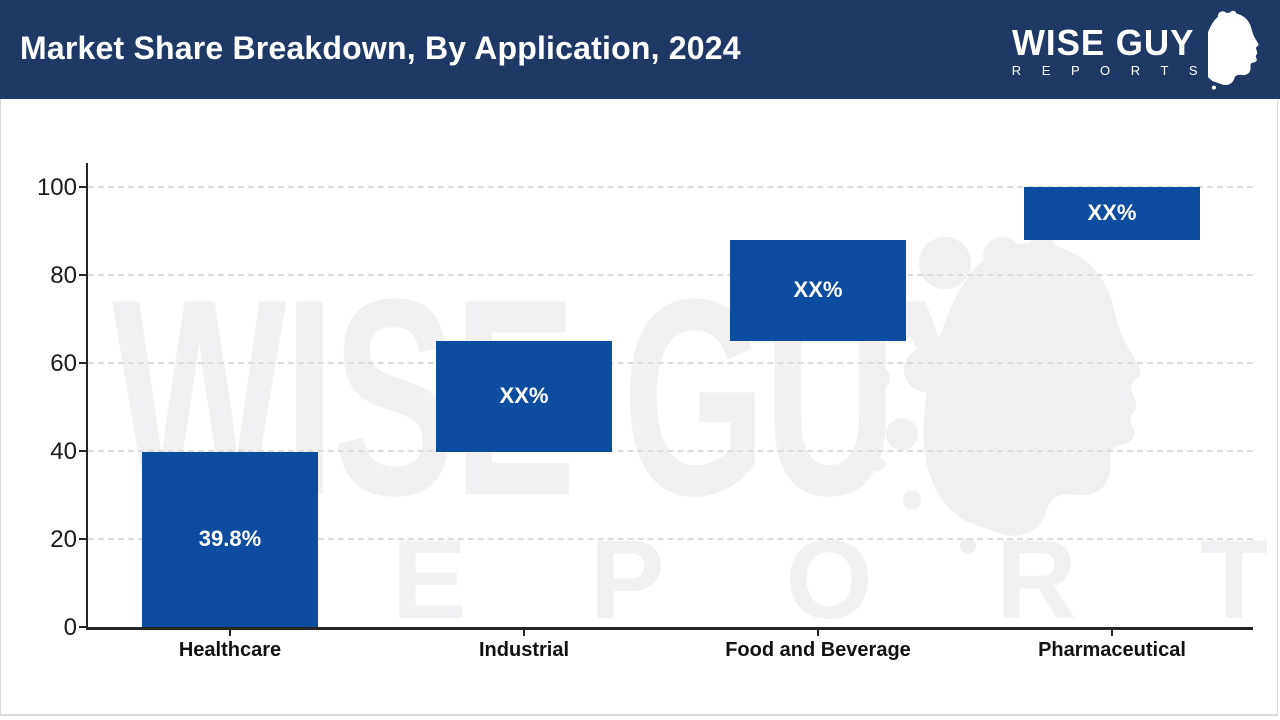  What do you see at coordinates (0, 407) in the screenshot?
I see `card-left-border` at bounding box center [0, 407].